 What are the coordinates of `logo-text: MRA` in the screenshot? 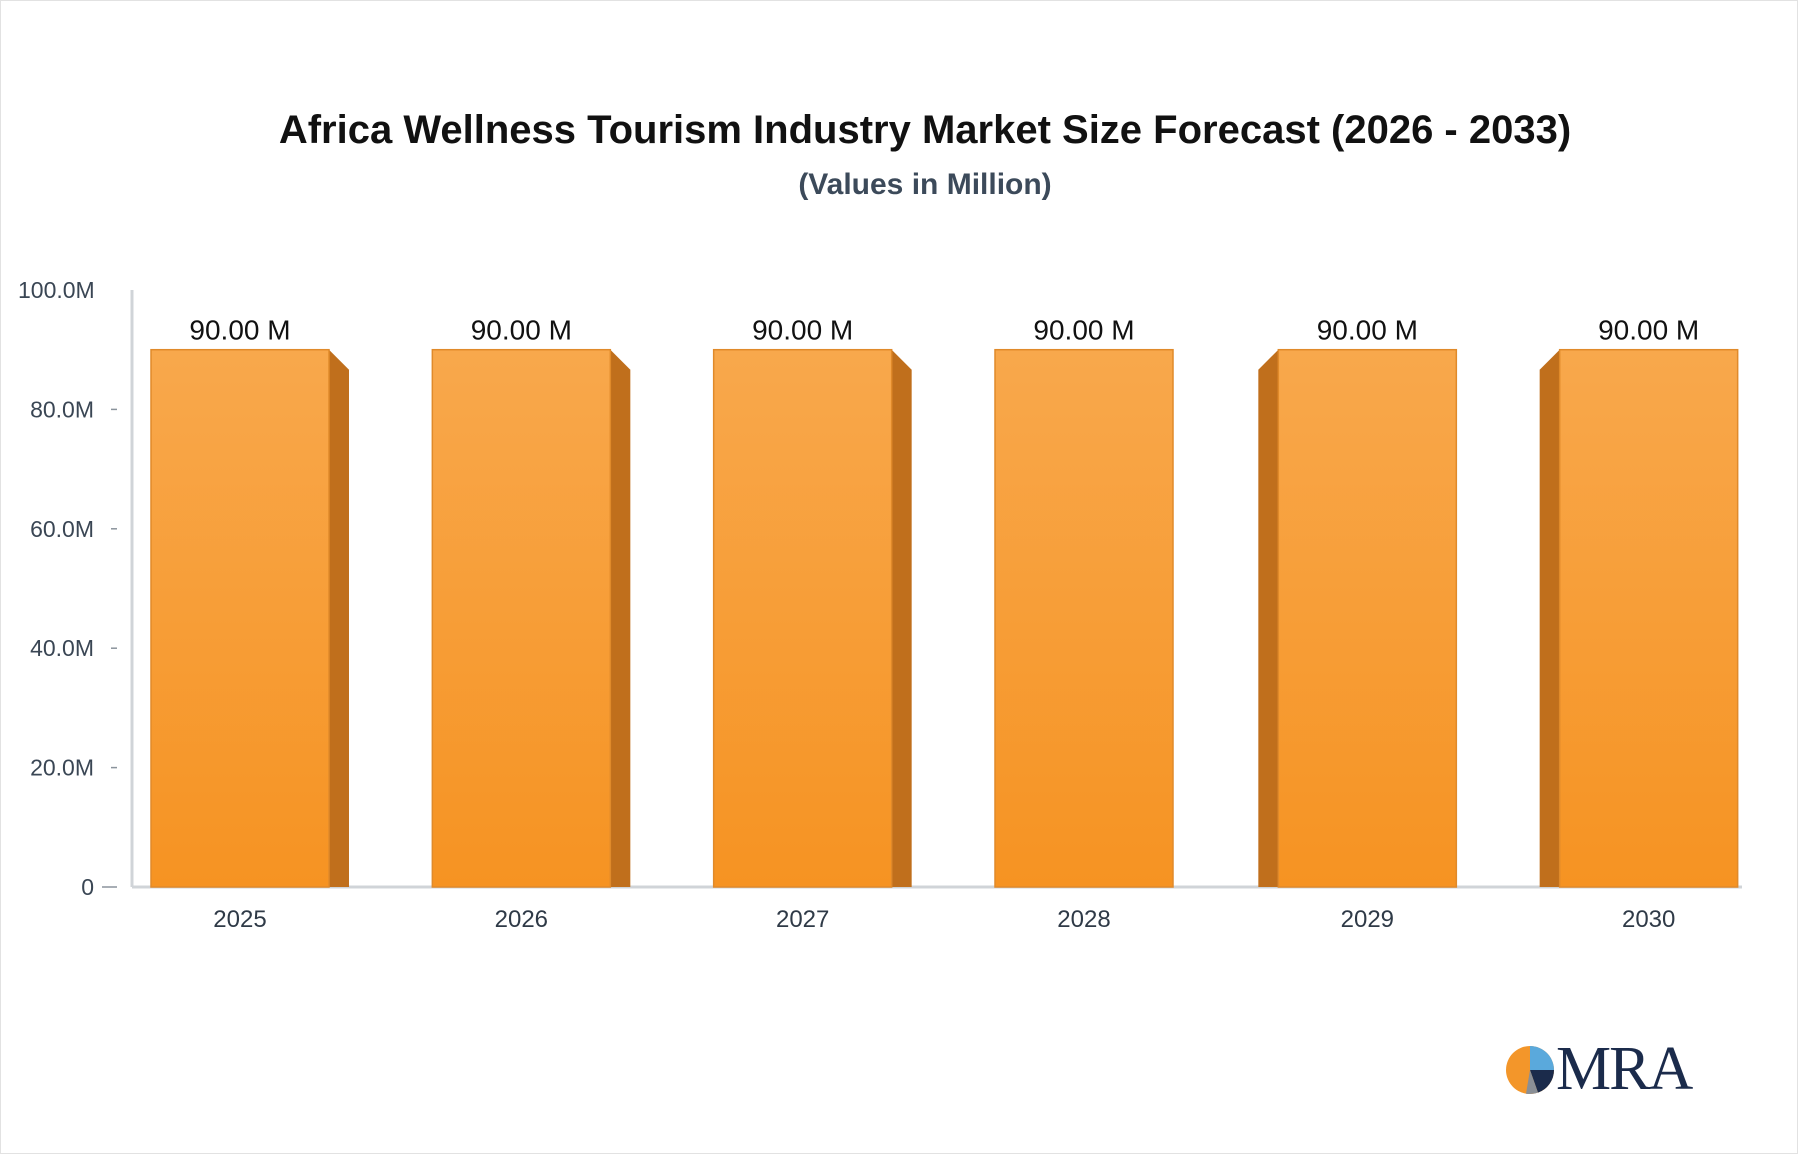 It's located at (1624, 1069).